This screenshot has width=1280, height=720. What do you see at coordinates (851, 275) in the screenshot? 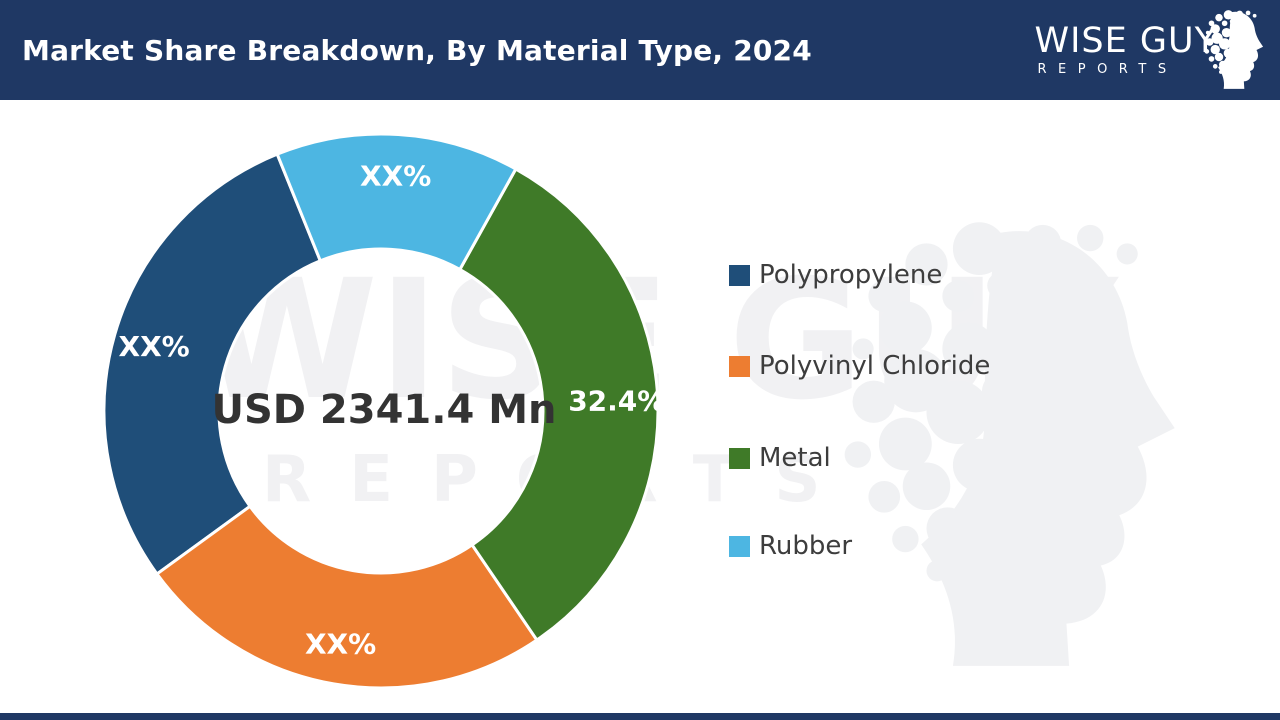
I see `legend-label: Polypropylene` at bounding box center [851, 275].